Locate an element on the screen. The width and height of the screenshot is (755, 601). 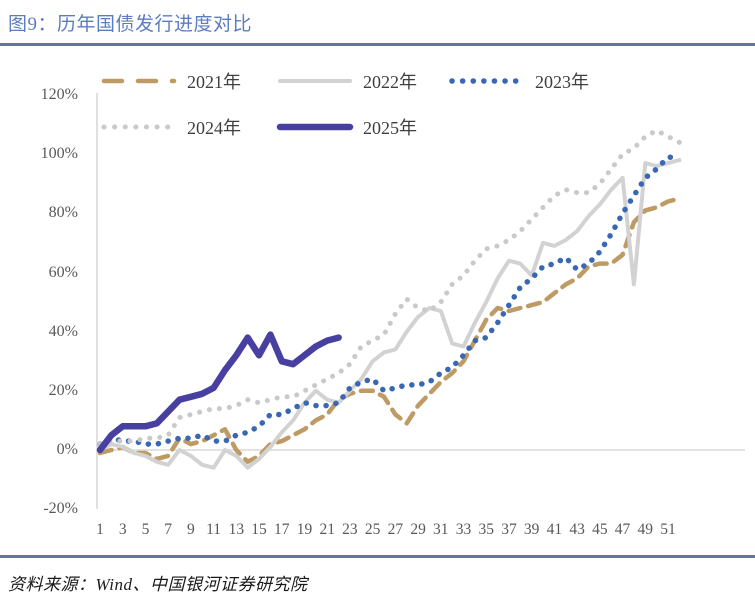
x-tick-label-9: 9 is located at coordinates (191, 529).